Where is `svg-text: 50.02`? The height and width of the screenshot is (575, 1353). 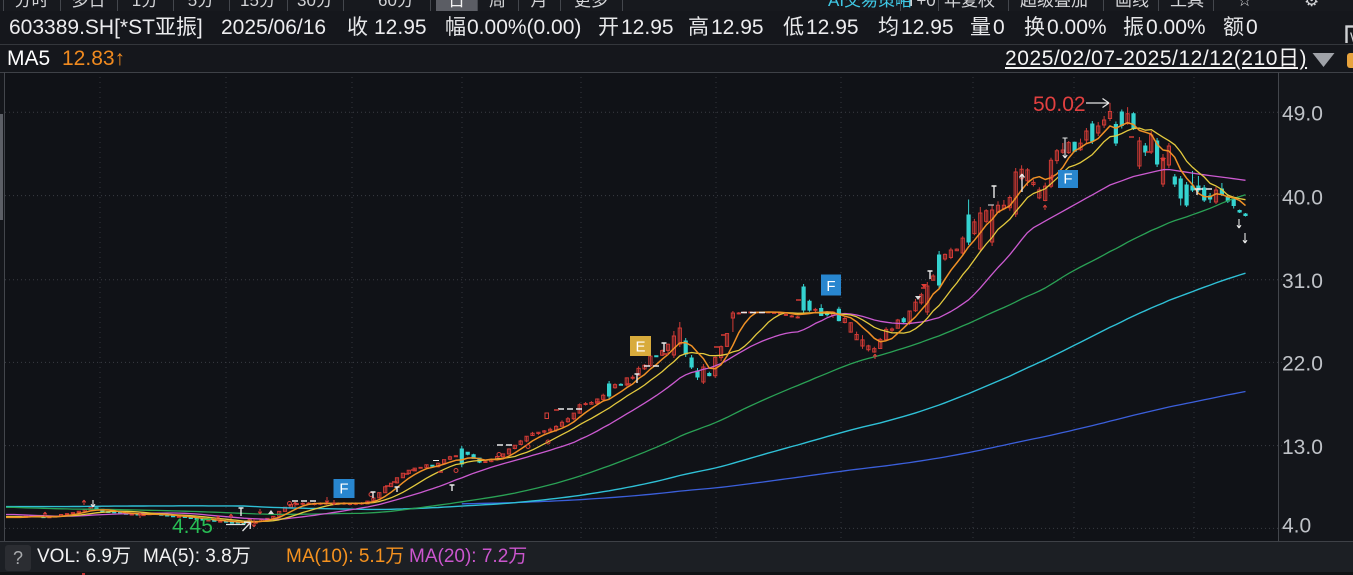 svg-text: 50.02 is located at coordinates (1059, 104).